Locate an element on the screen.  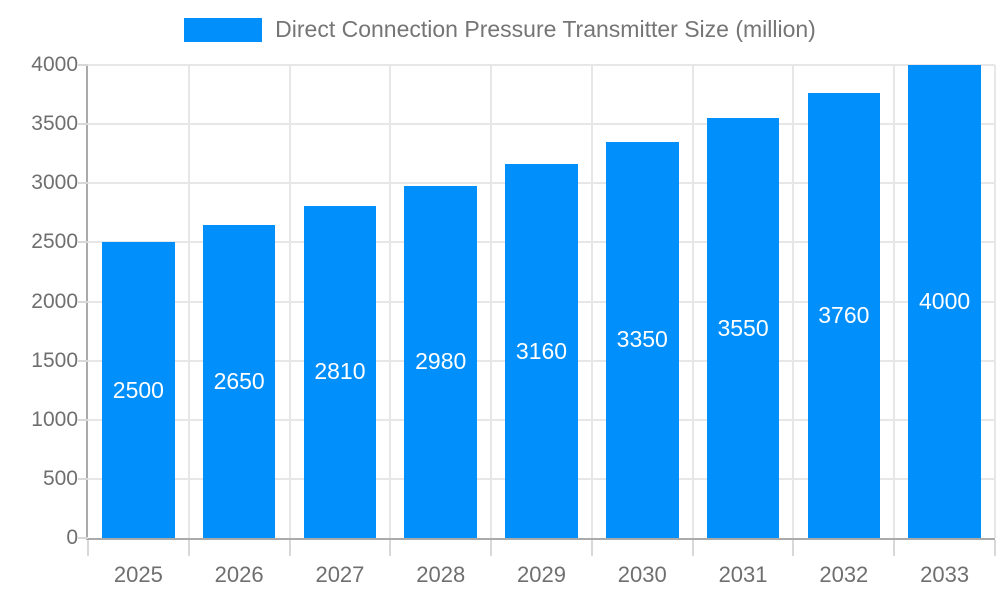
bar-2027: 2810 is located at coordinates (340, 371).